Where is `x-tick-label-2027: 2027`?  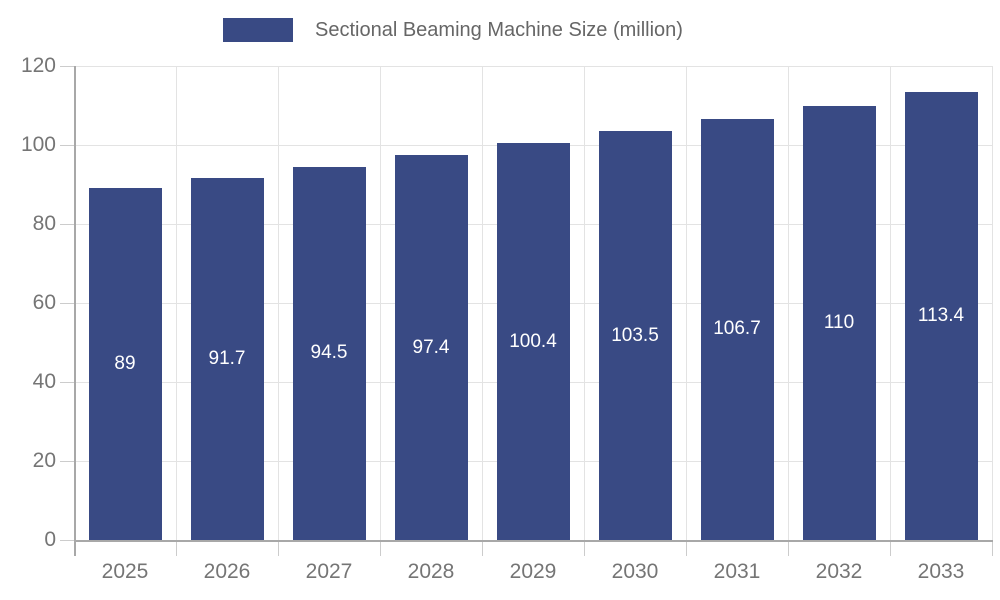 x-tick-label-2027: 2027 is located at coordinates (329, 571).